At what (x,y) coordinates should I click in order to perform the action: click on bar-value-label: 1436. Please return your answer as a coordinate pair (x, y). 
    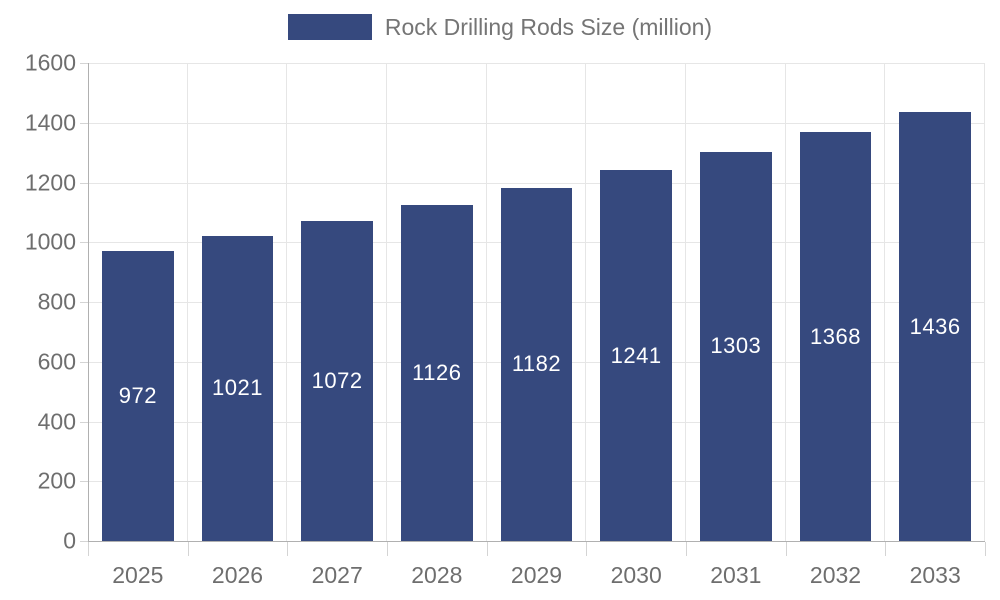
    Looking at the image, I should click on (935, 326).